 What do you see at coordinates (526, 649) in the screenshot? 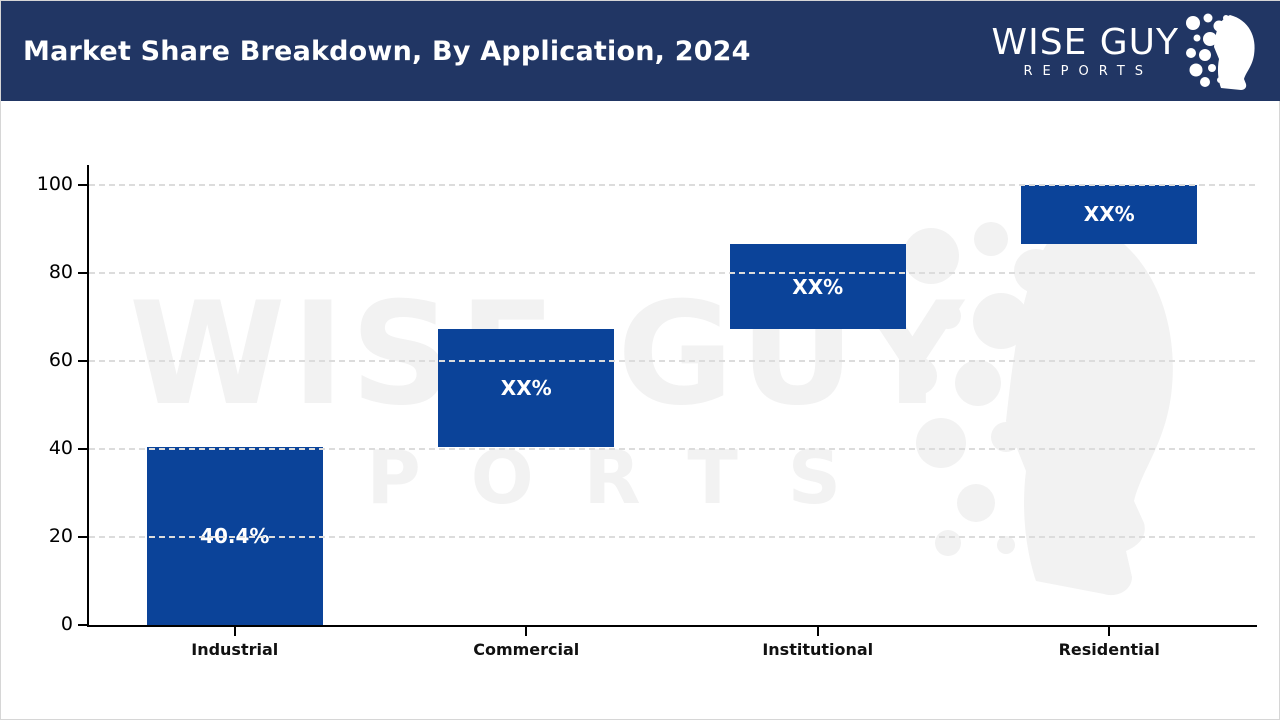
I see `x-category-label-commercial: Commercial` at bounding box center [526, 649].